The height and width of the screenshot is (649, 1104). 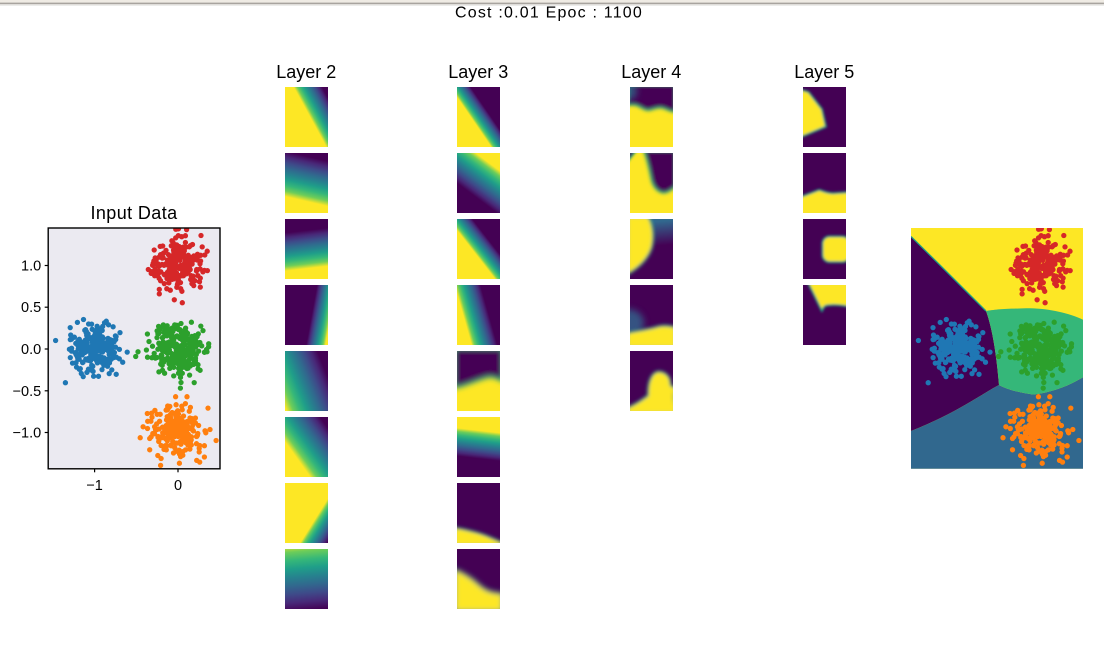 I want to click on svg-text: Layer 2, so click(x=306, y=72).